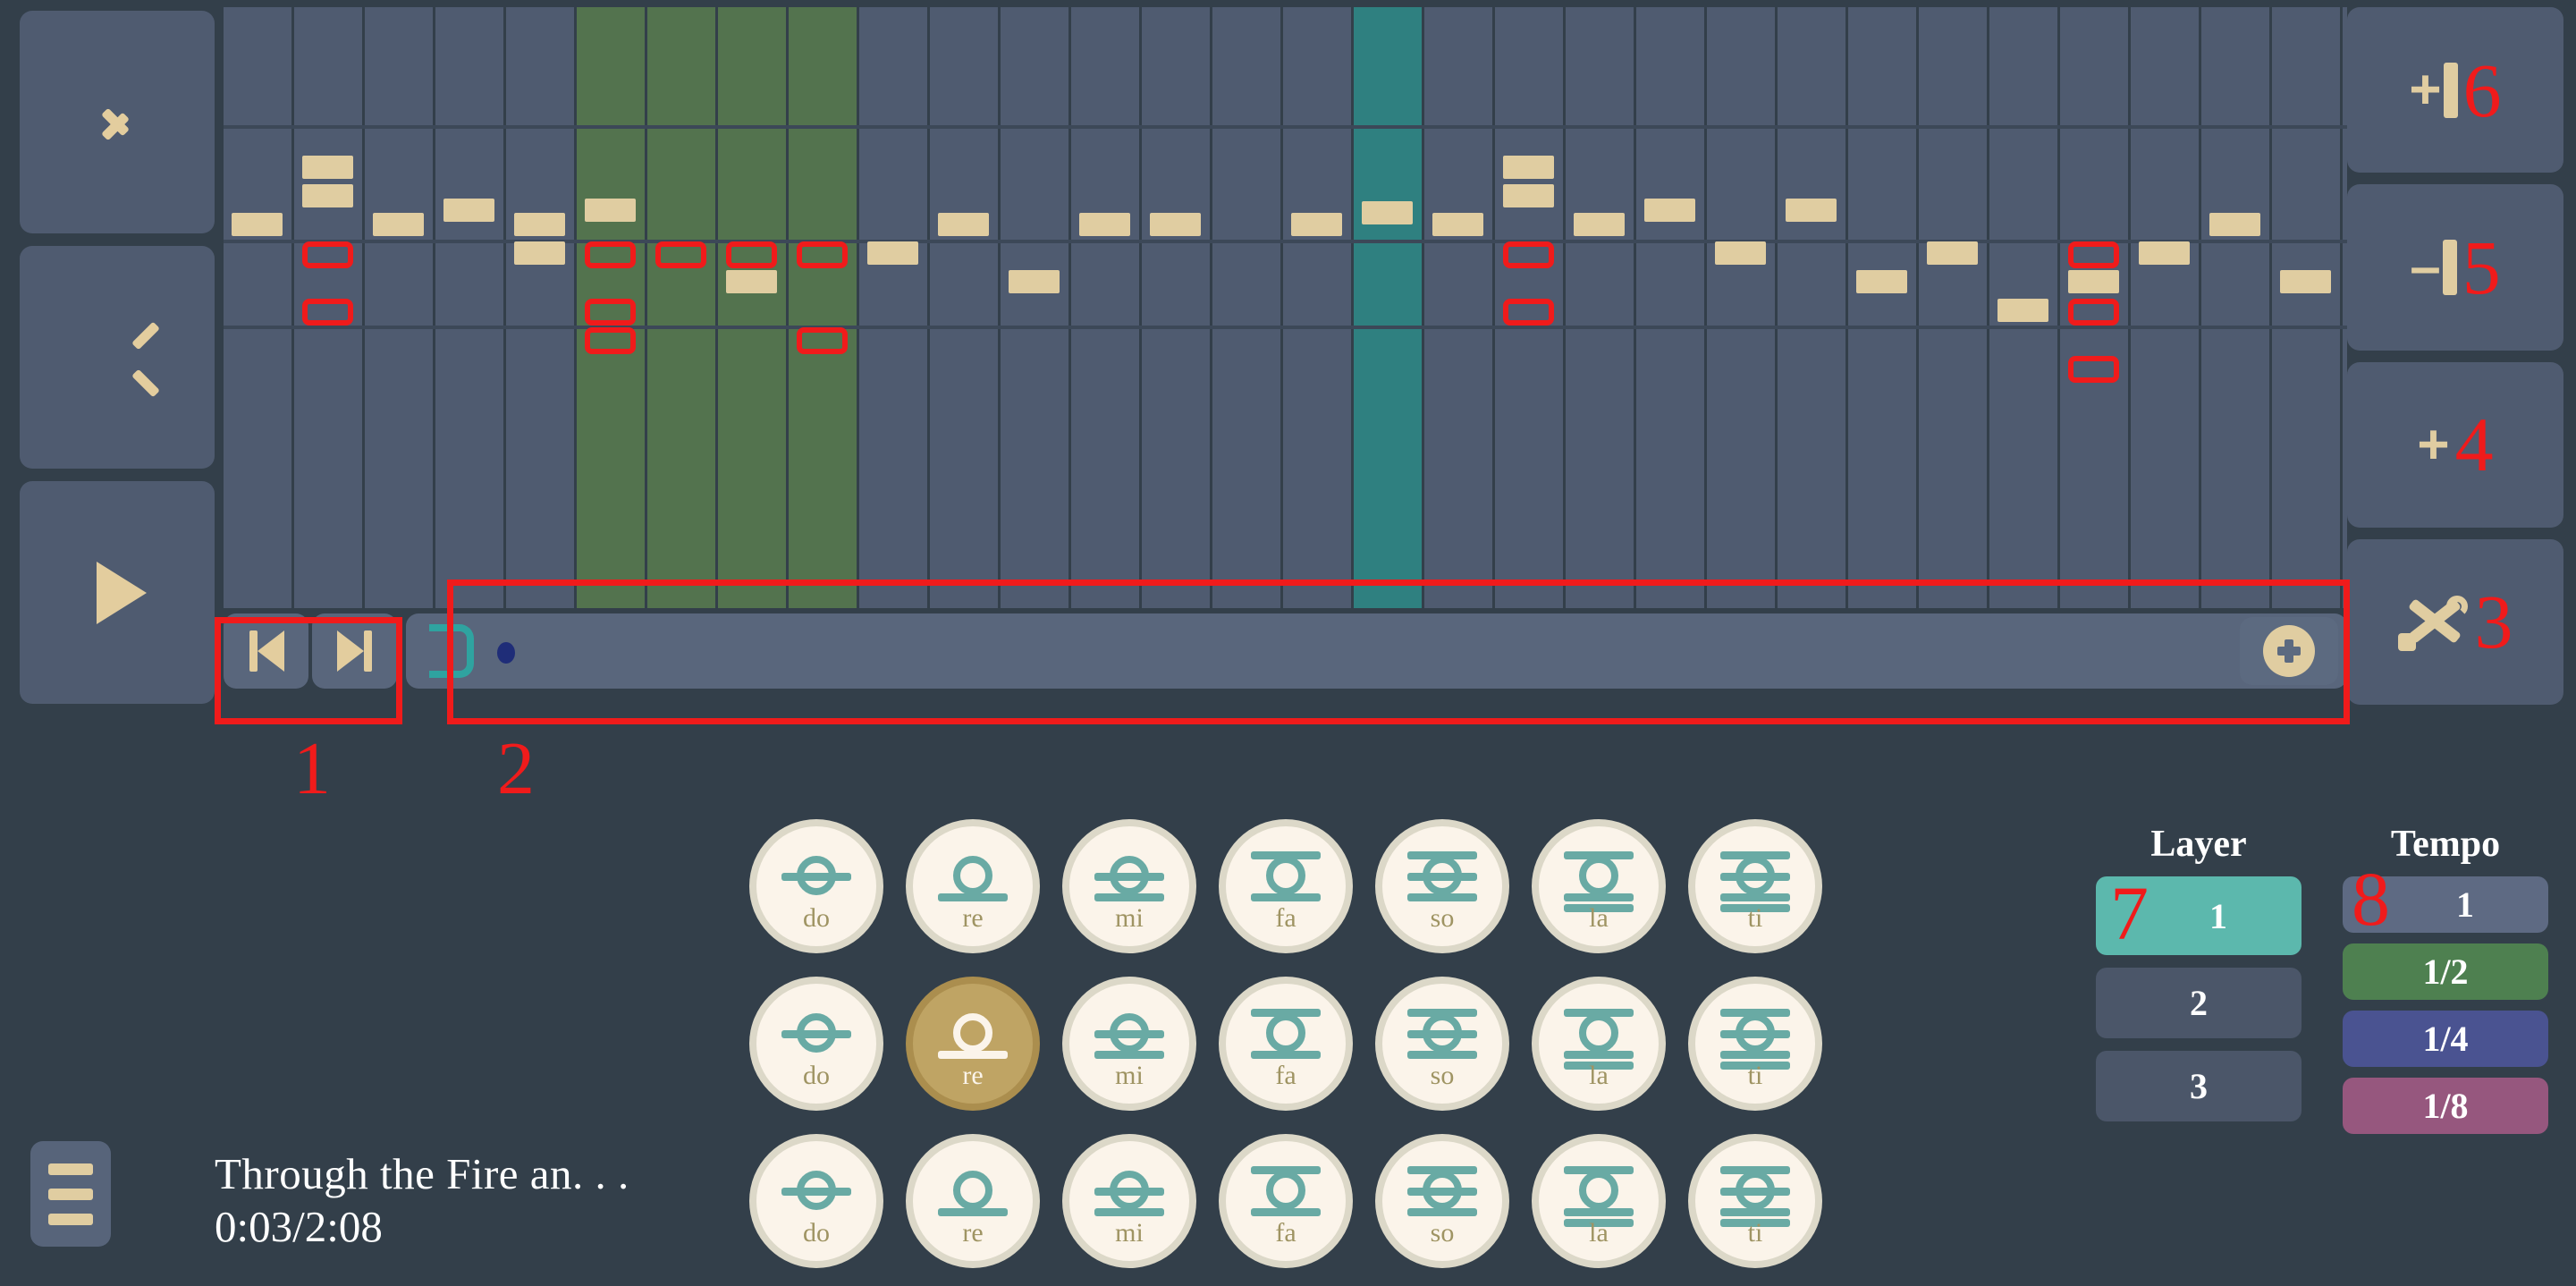  What do you see at coordinates (2455, 267) in the screenshot?
I see `remove-bar-button: –5` at bounding box center [2455, 267].